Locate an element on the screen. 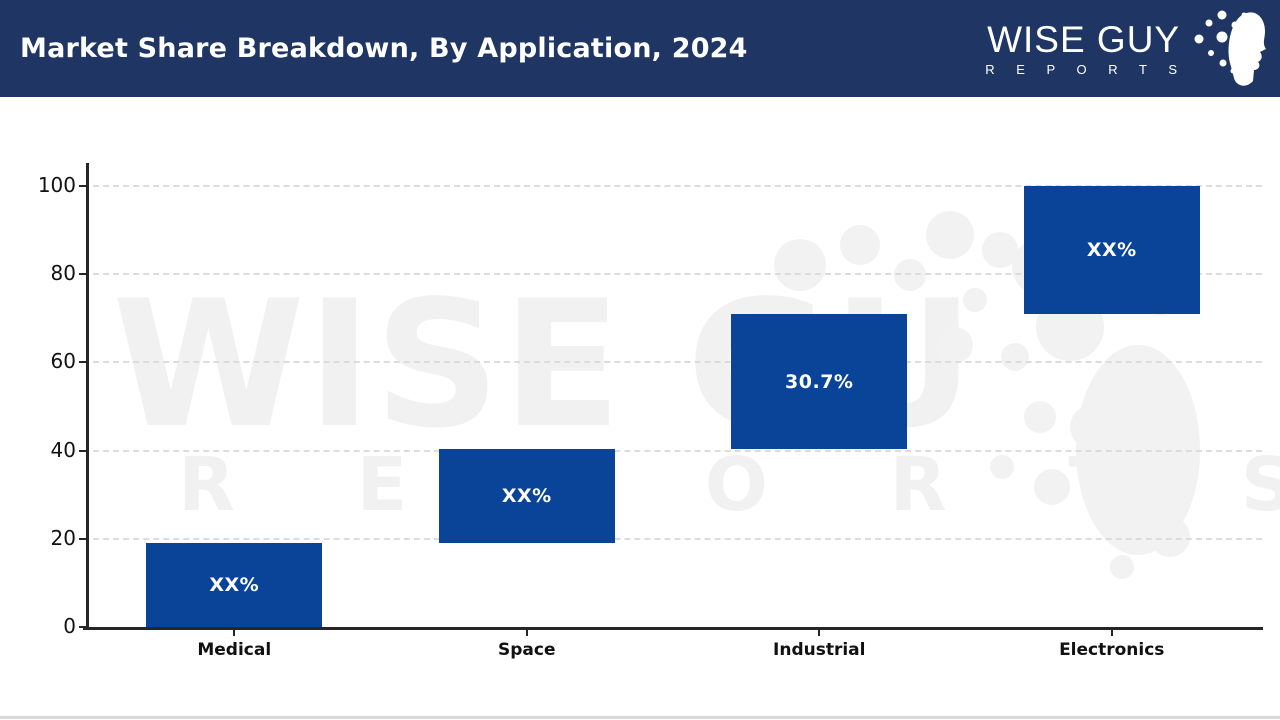 The image size is (1280, 720). x-tick-label-industrial: Industrial is located at coordinates (819, 650).